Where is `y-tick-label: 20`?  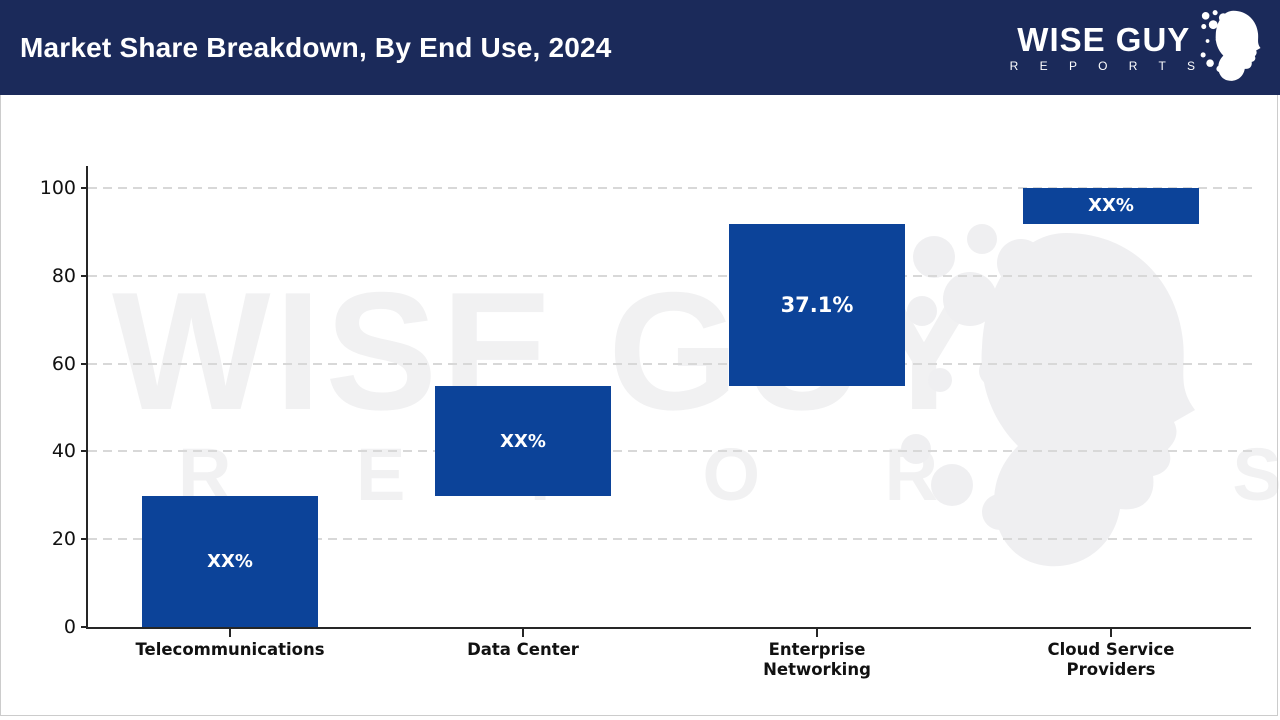 y-tick-label: 20 is located at coordinates (63, 539).